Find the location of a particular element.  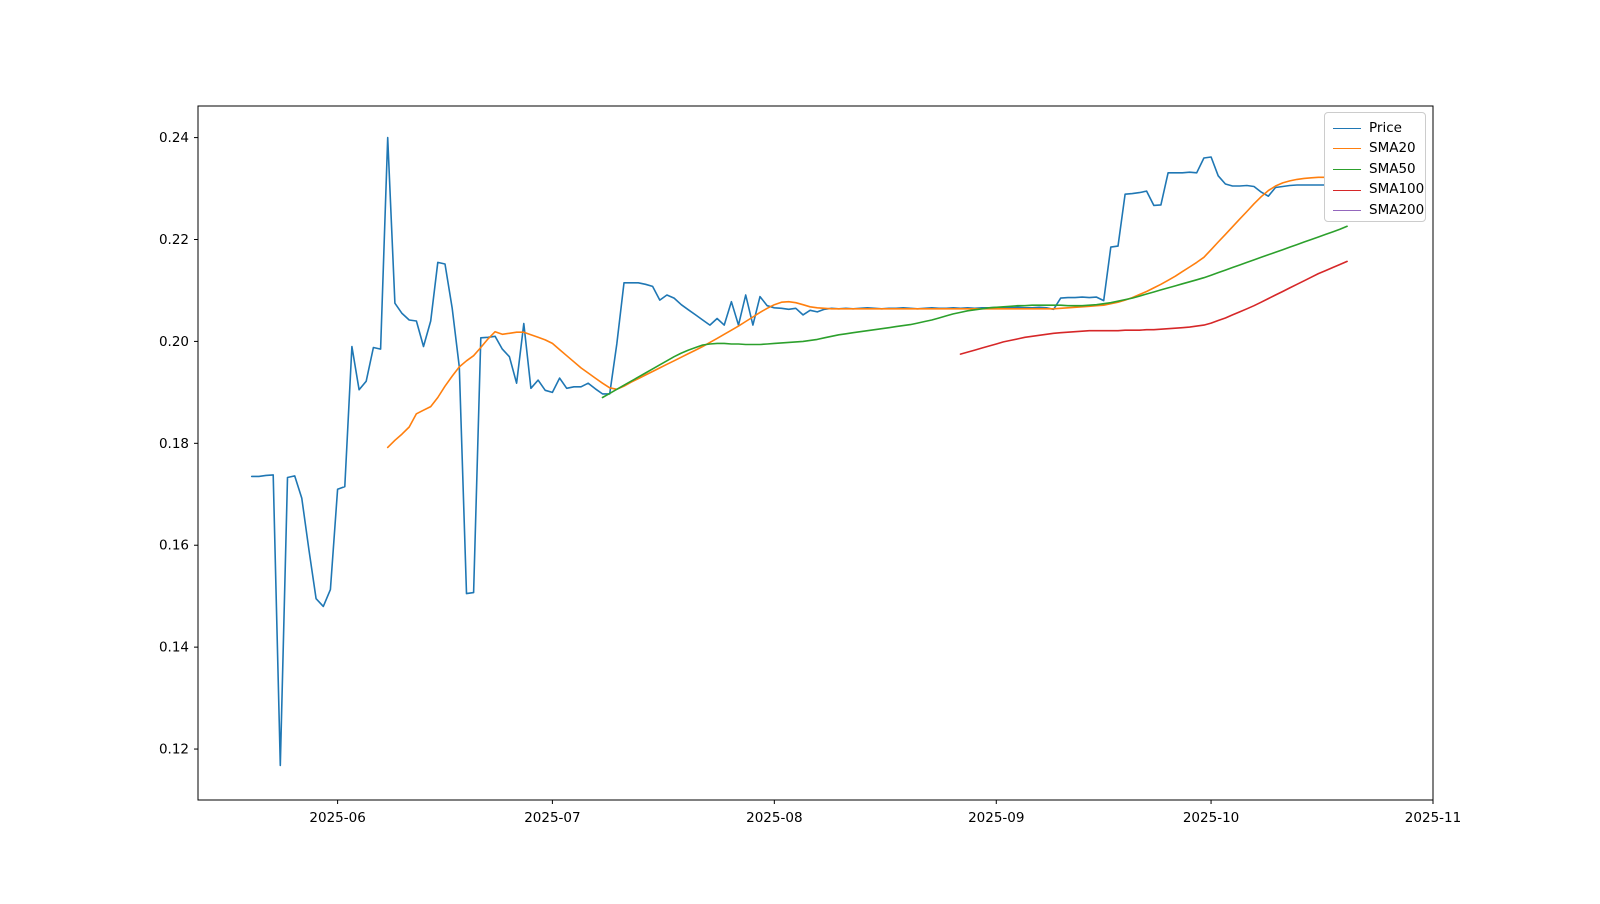

y-tick-label: 0.16 is located at coordinates (174, 546).